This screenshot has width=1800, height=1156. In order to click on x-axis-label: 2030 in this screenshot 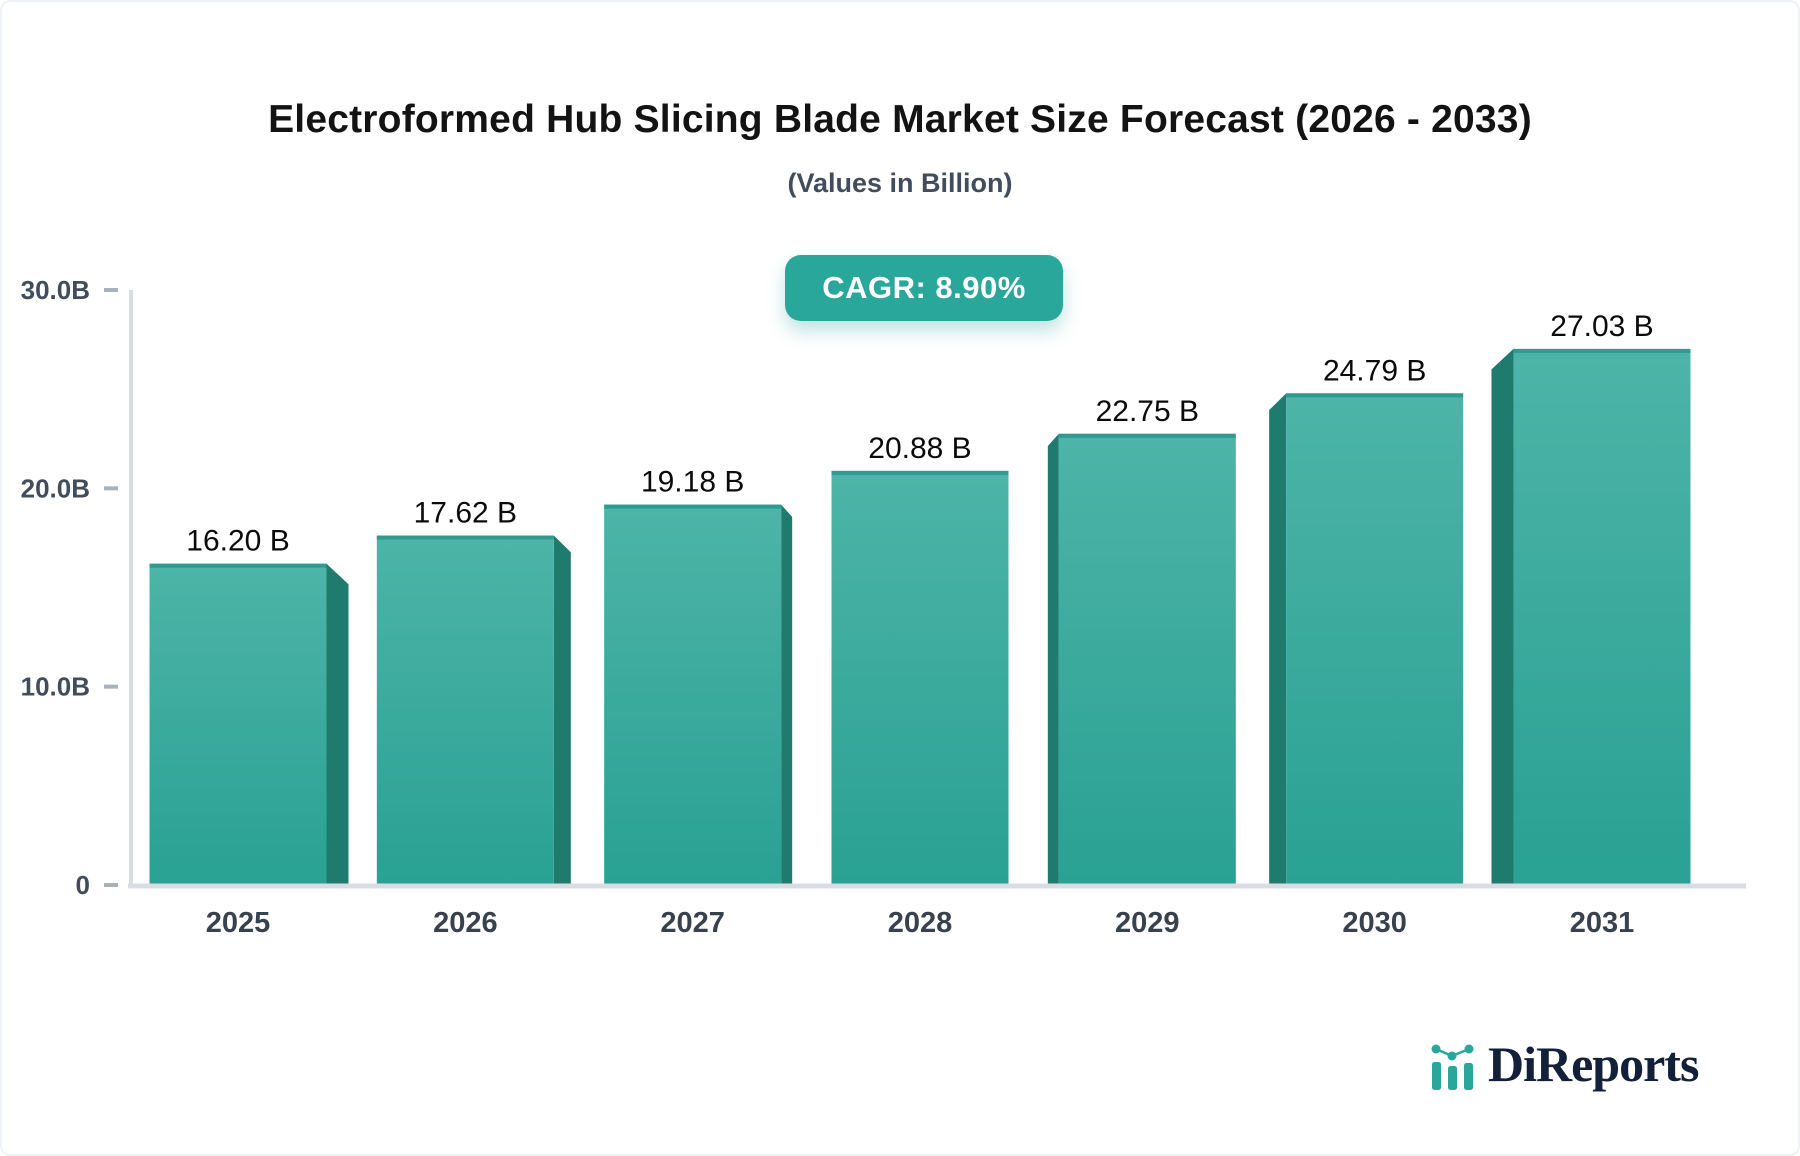, I will do `click(1374, 923)`.